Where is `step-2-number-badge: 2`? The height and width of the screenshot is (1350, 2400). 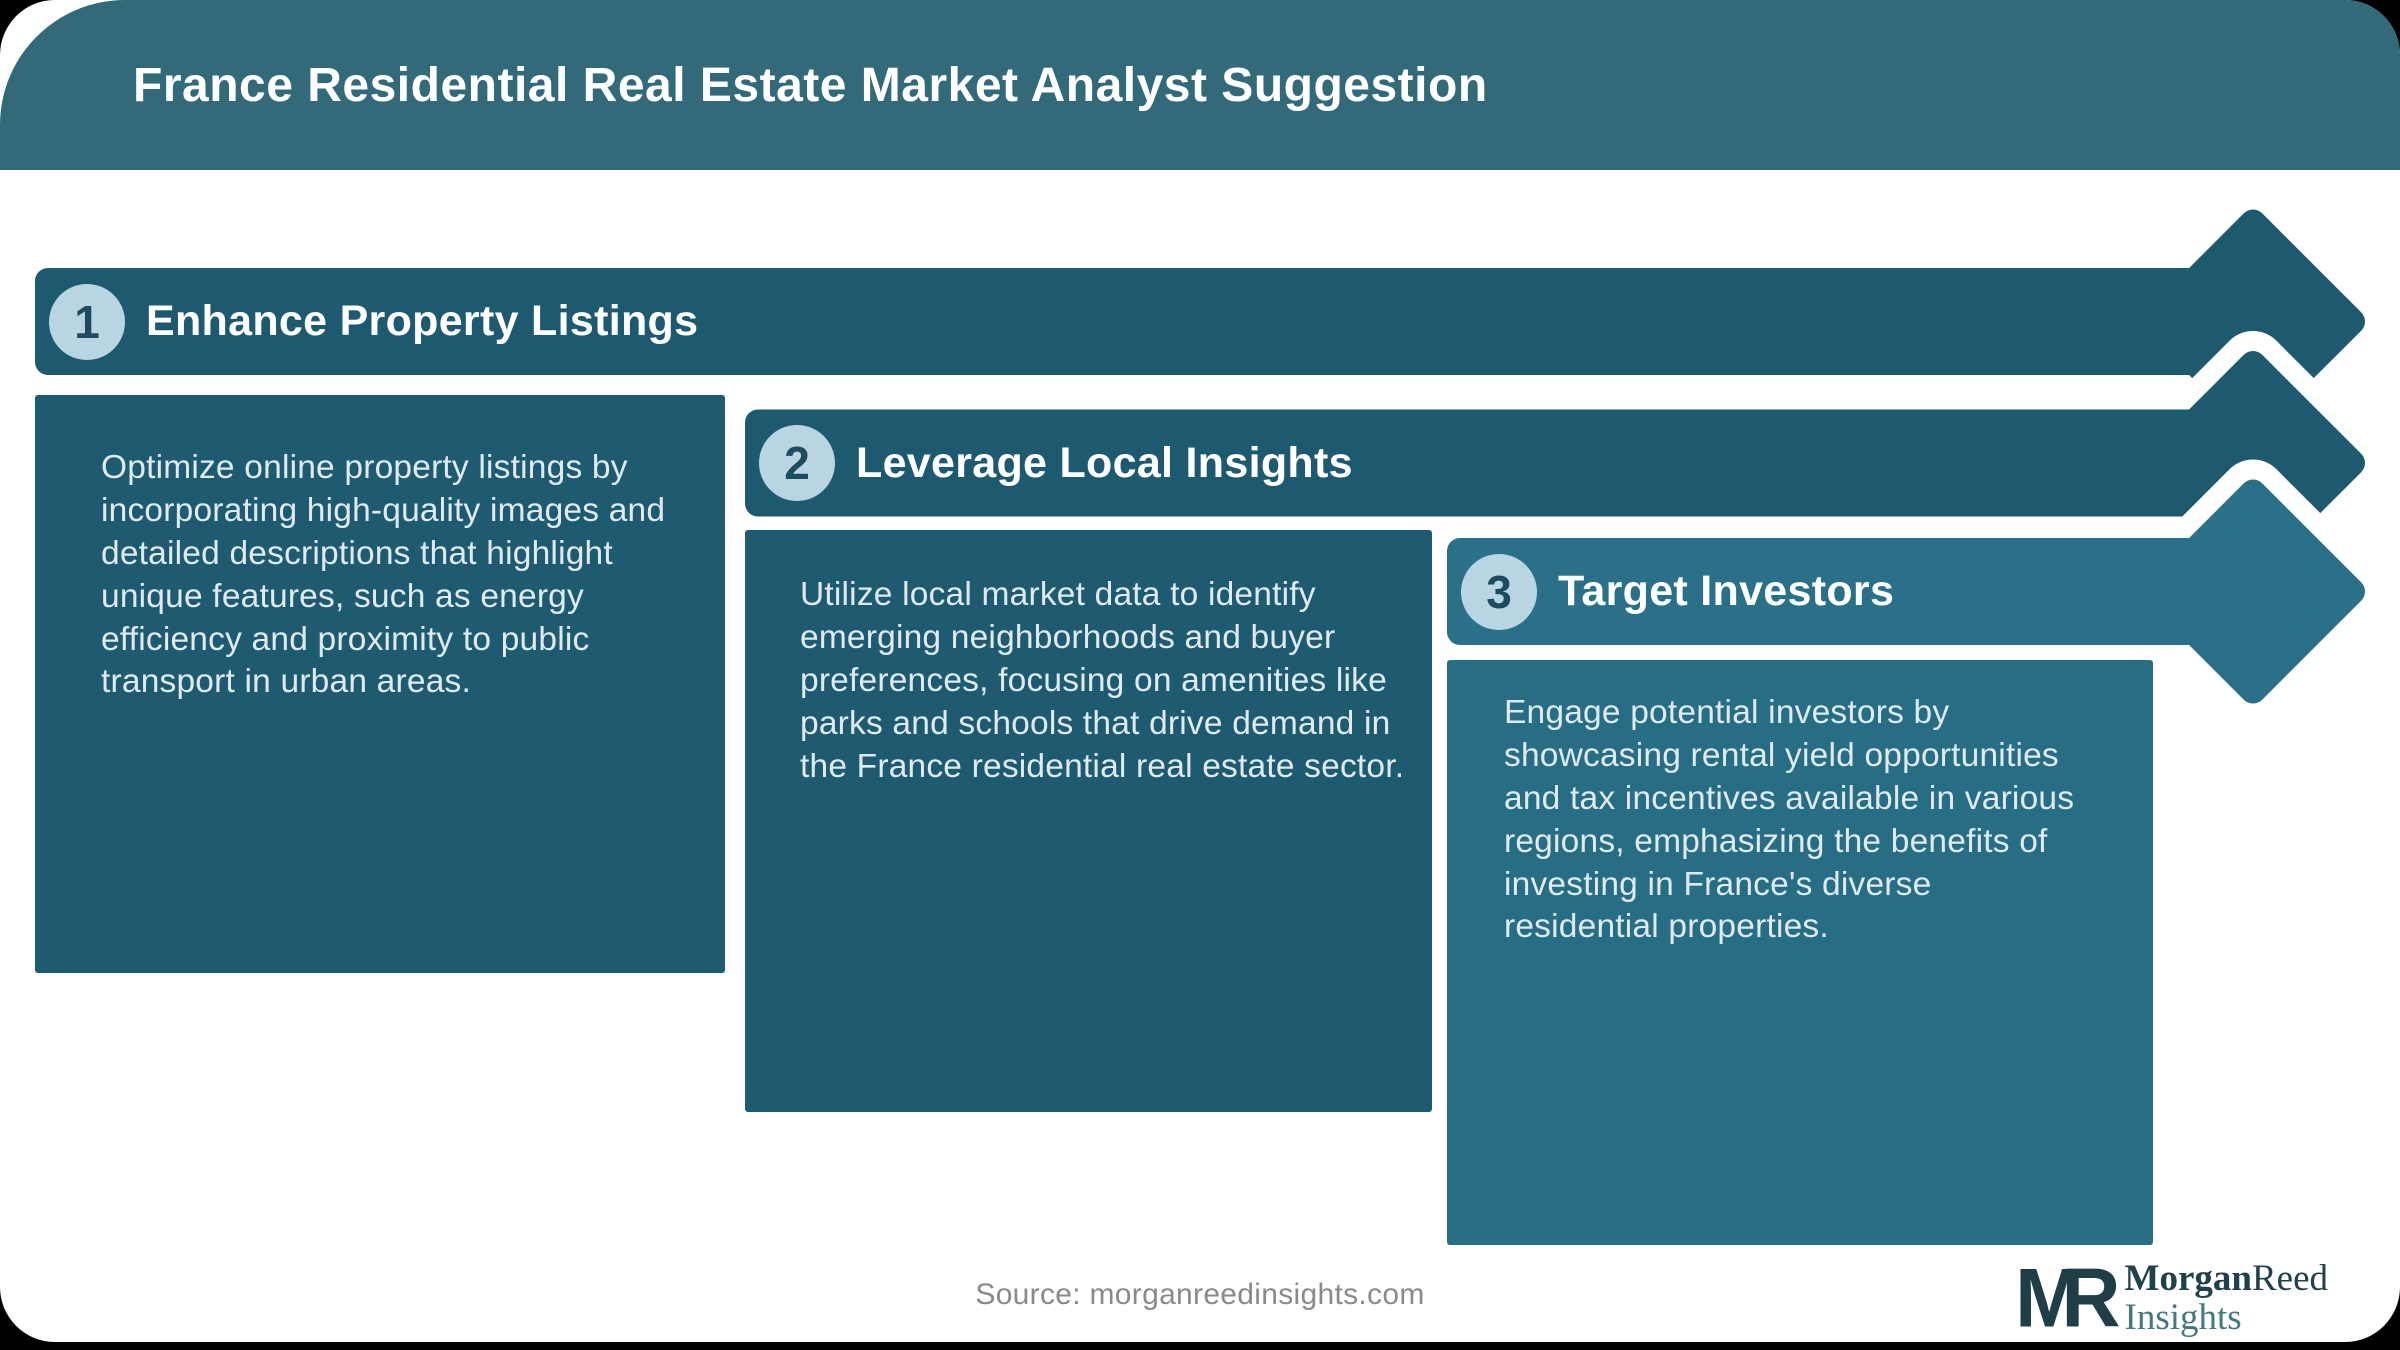
step-2-number-badge: 2 is located at coordinates (797, 463).